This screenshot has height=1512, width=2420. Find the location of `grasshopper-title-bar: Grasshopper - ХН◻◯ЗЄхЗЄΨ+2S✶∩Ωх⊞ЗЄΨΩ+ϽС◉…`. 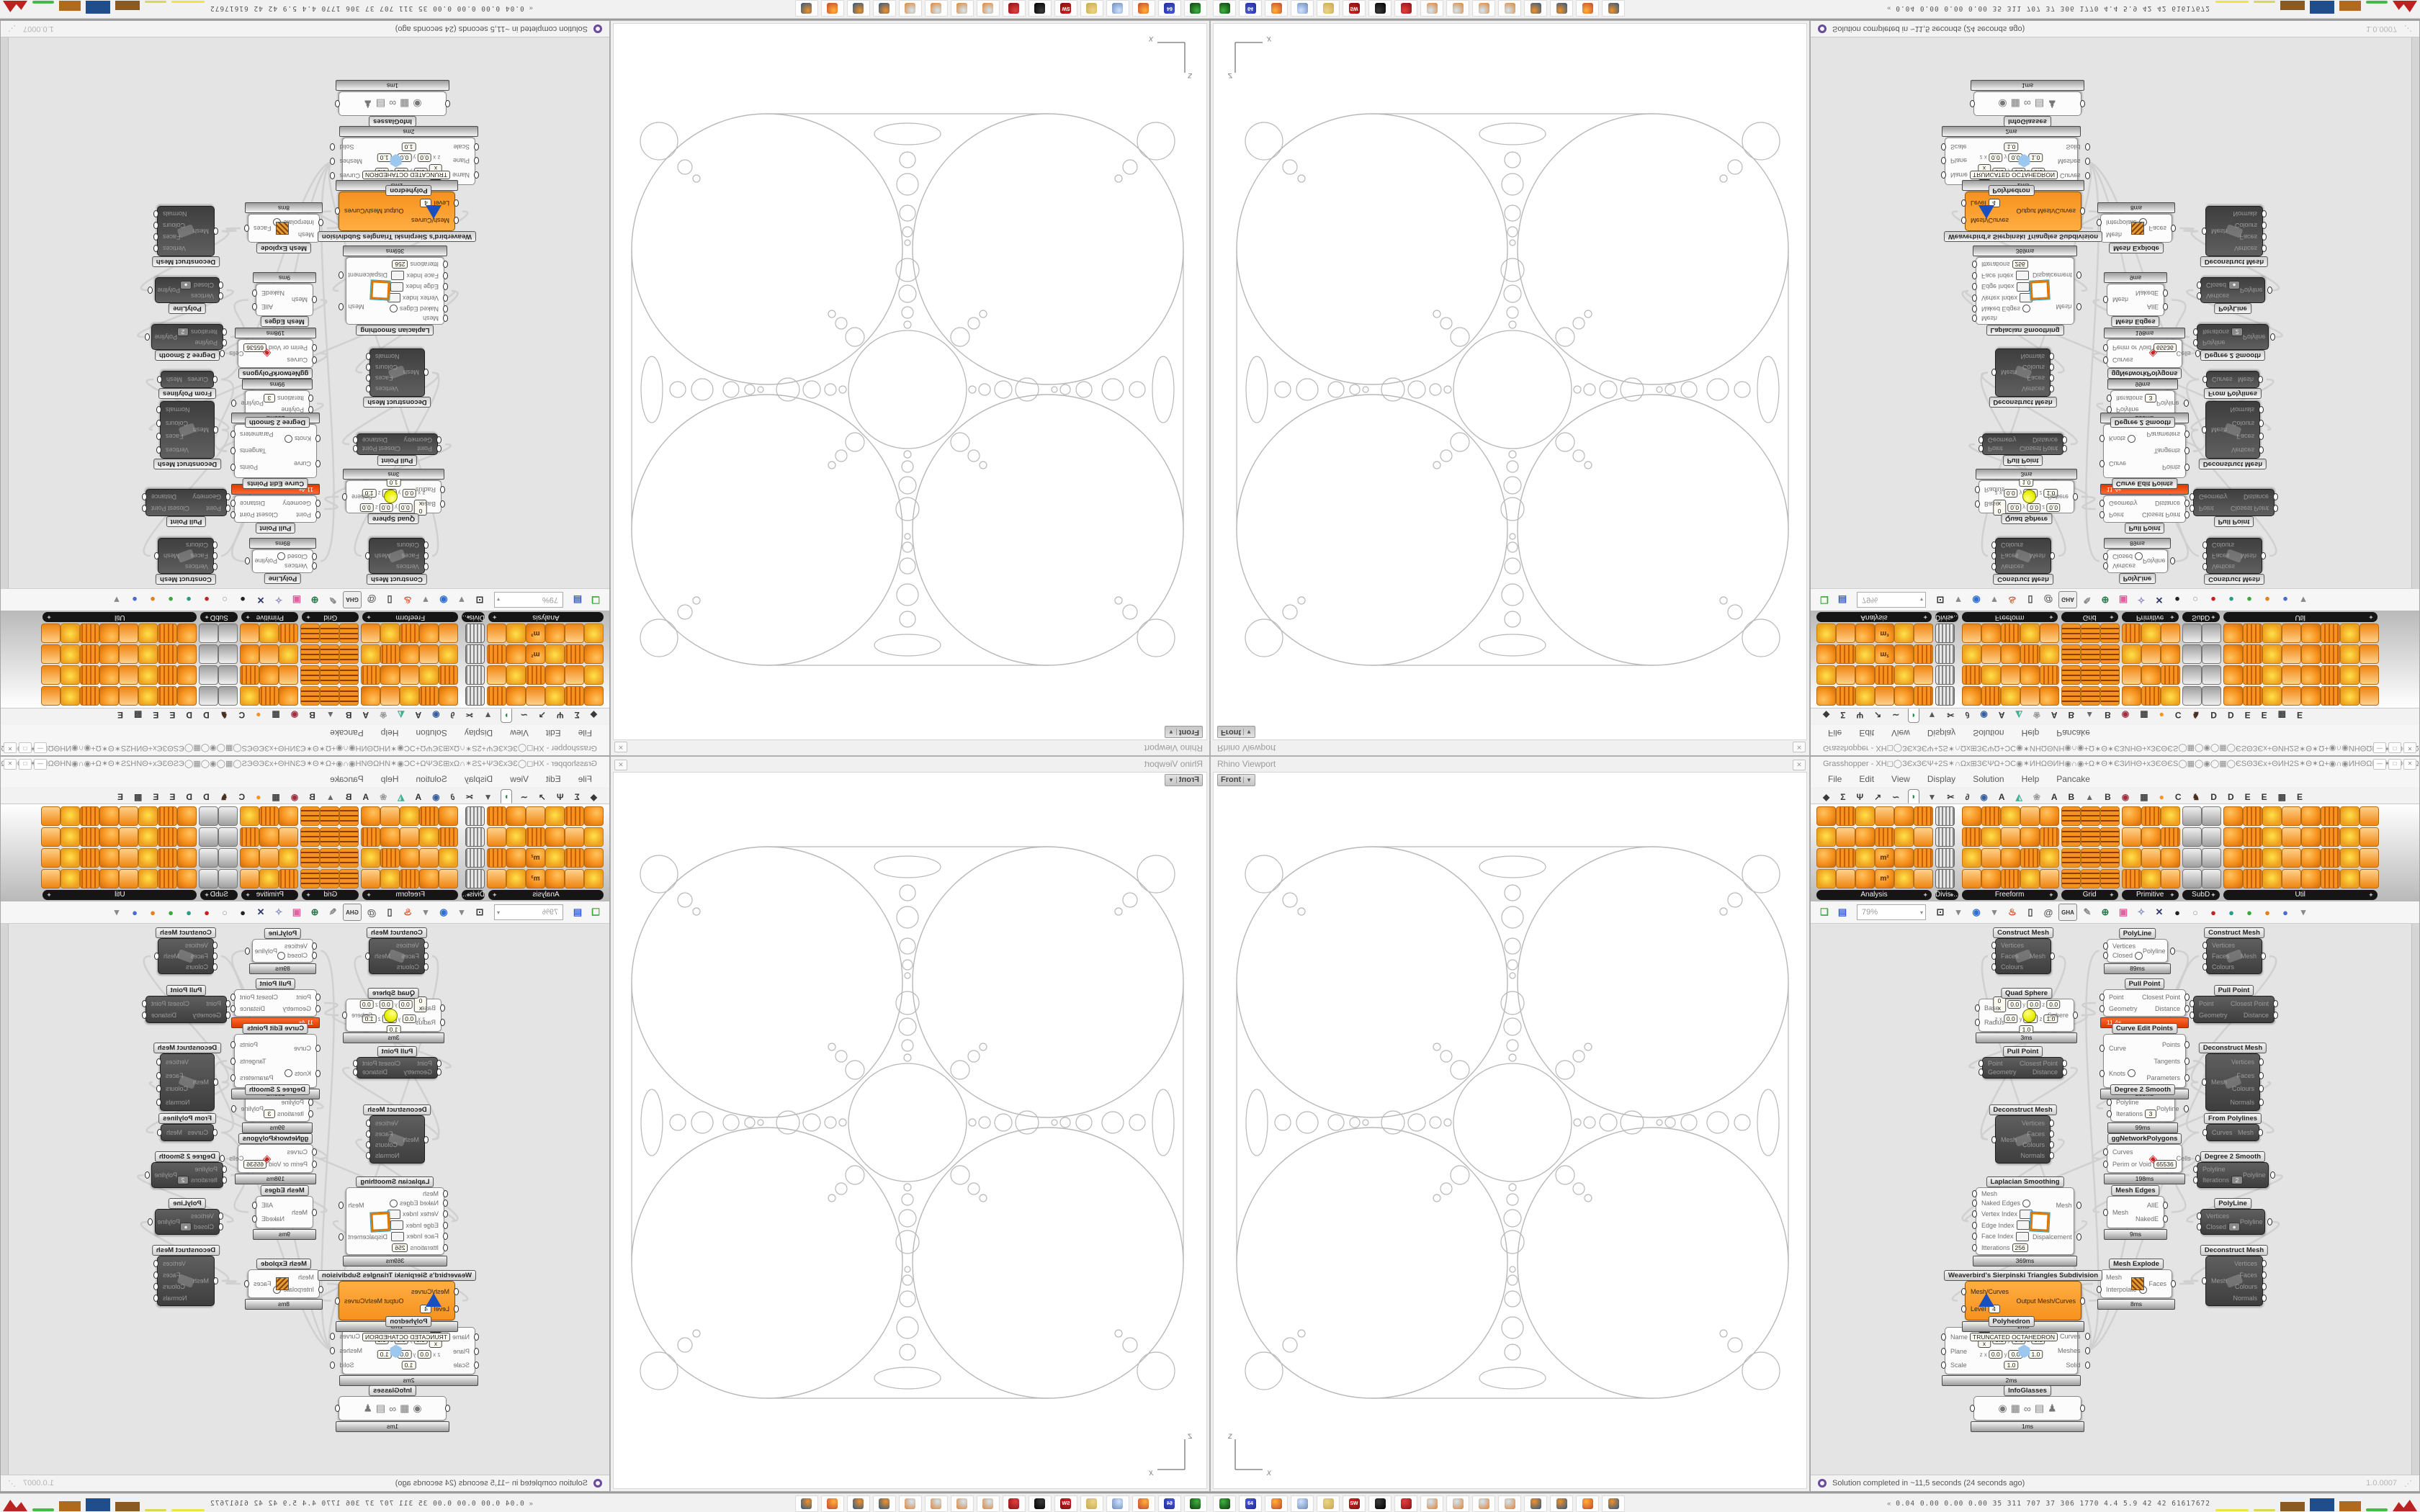

grasshopper-title-bar: Grasshopper - ХН◻◯ЗЄхЗЄΨ+2S✶∩Ωх⊞ЗЄΨΩ+ϽС◉… is located at coordinates (2121, 764).